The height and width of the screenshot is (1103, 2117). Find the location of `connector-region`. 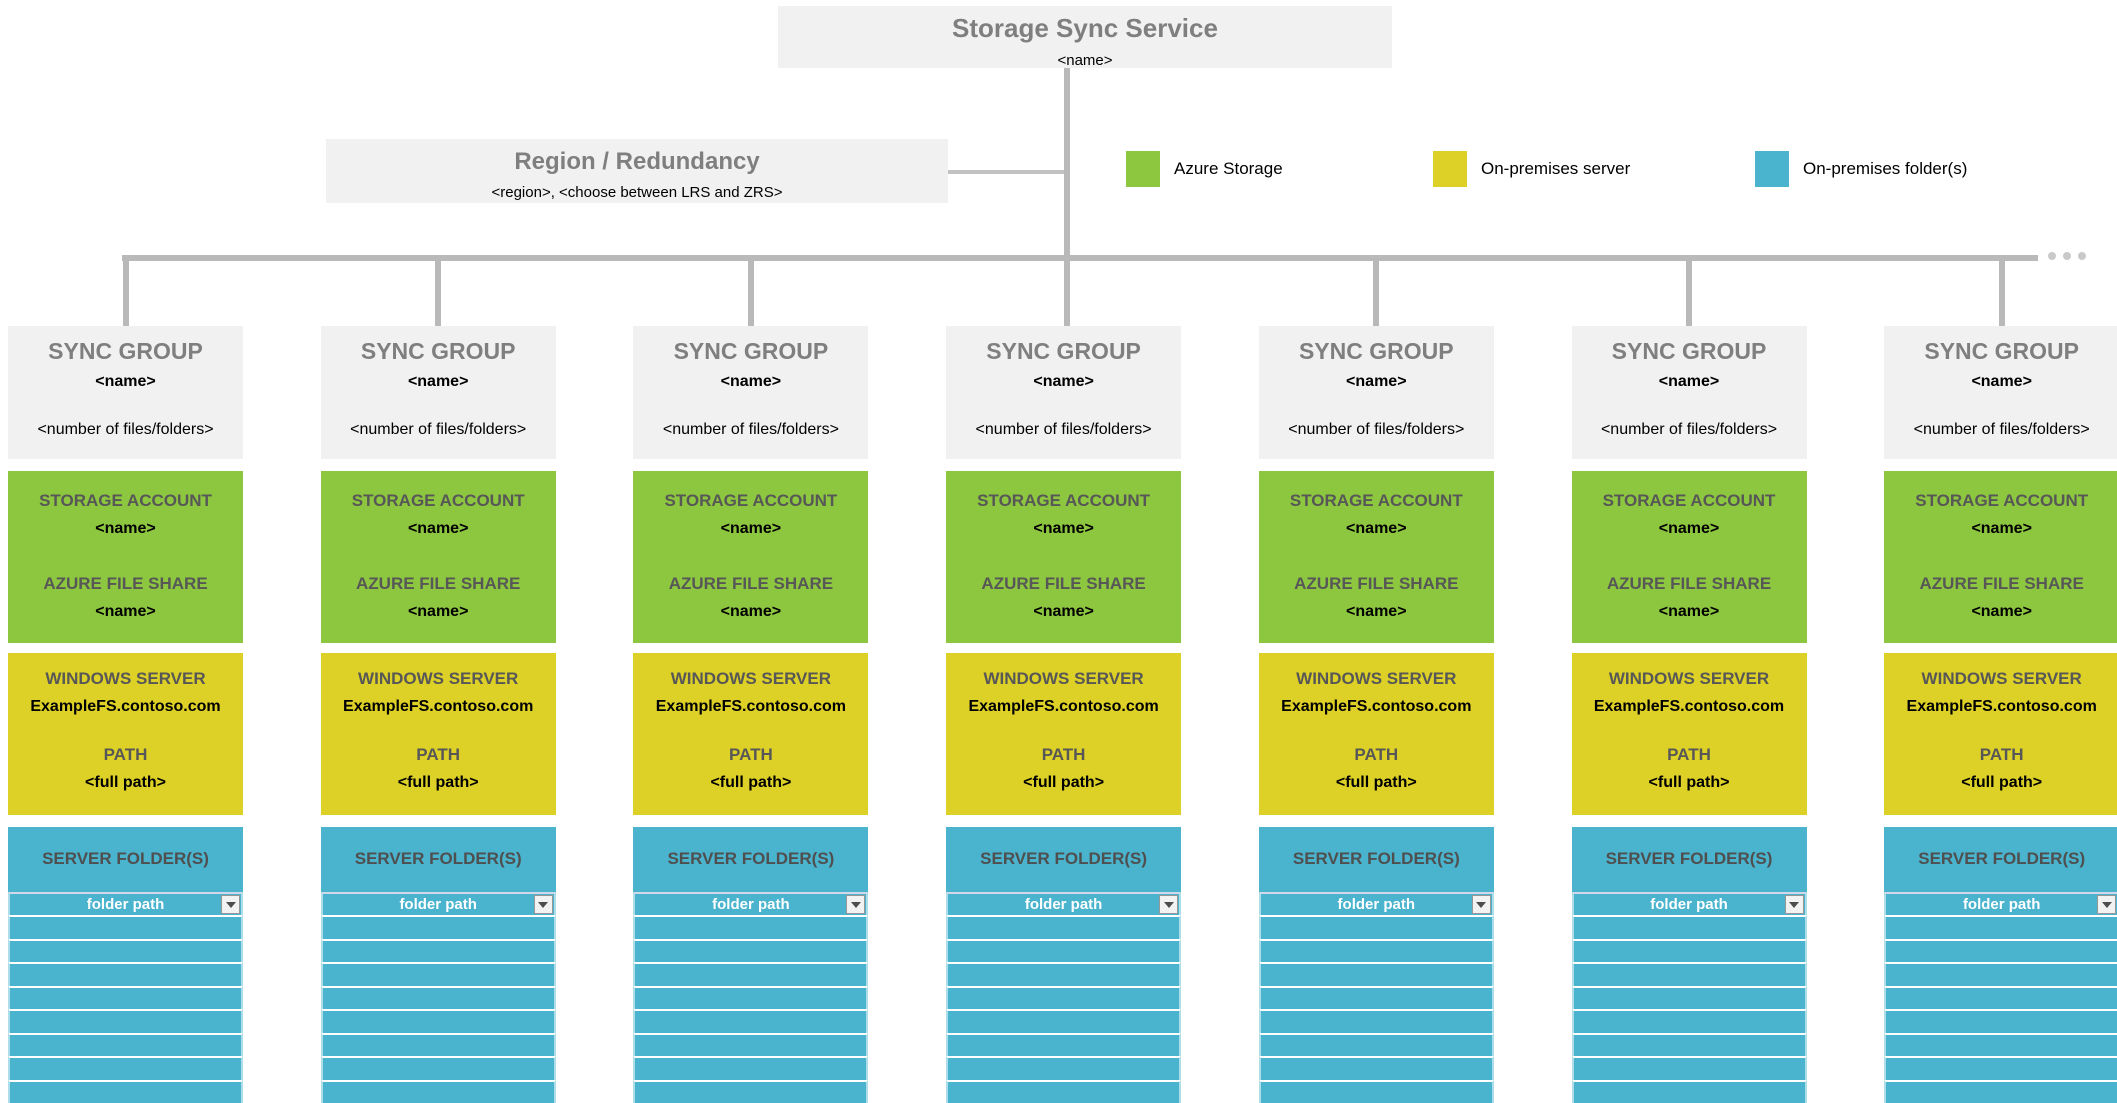

connector-region is located at coordinates (1006, 172).